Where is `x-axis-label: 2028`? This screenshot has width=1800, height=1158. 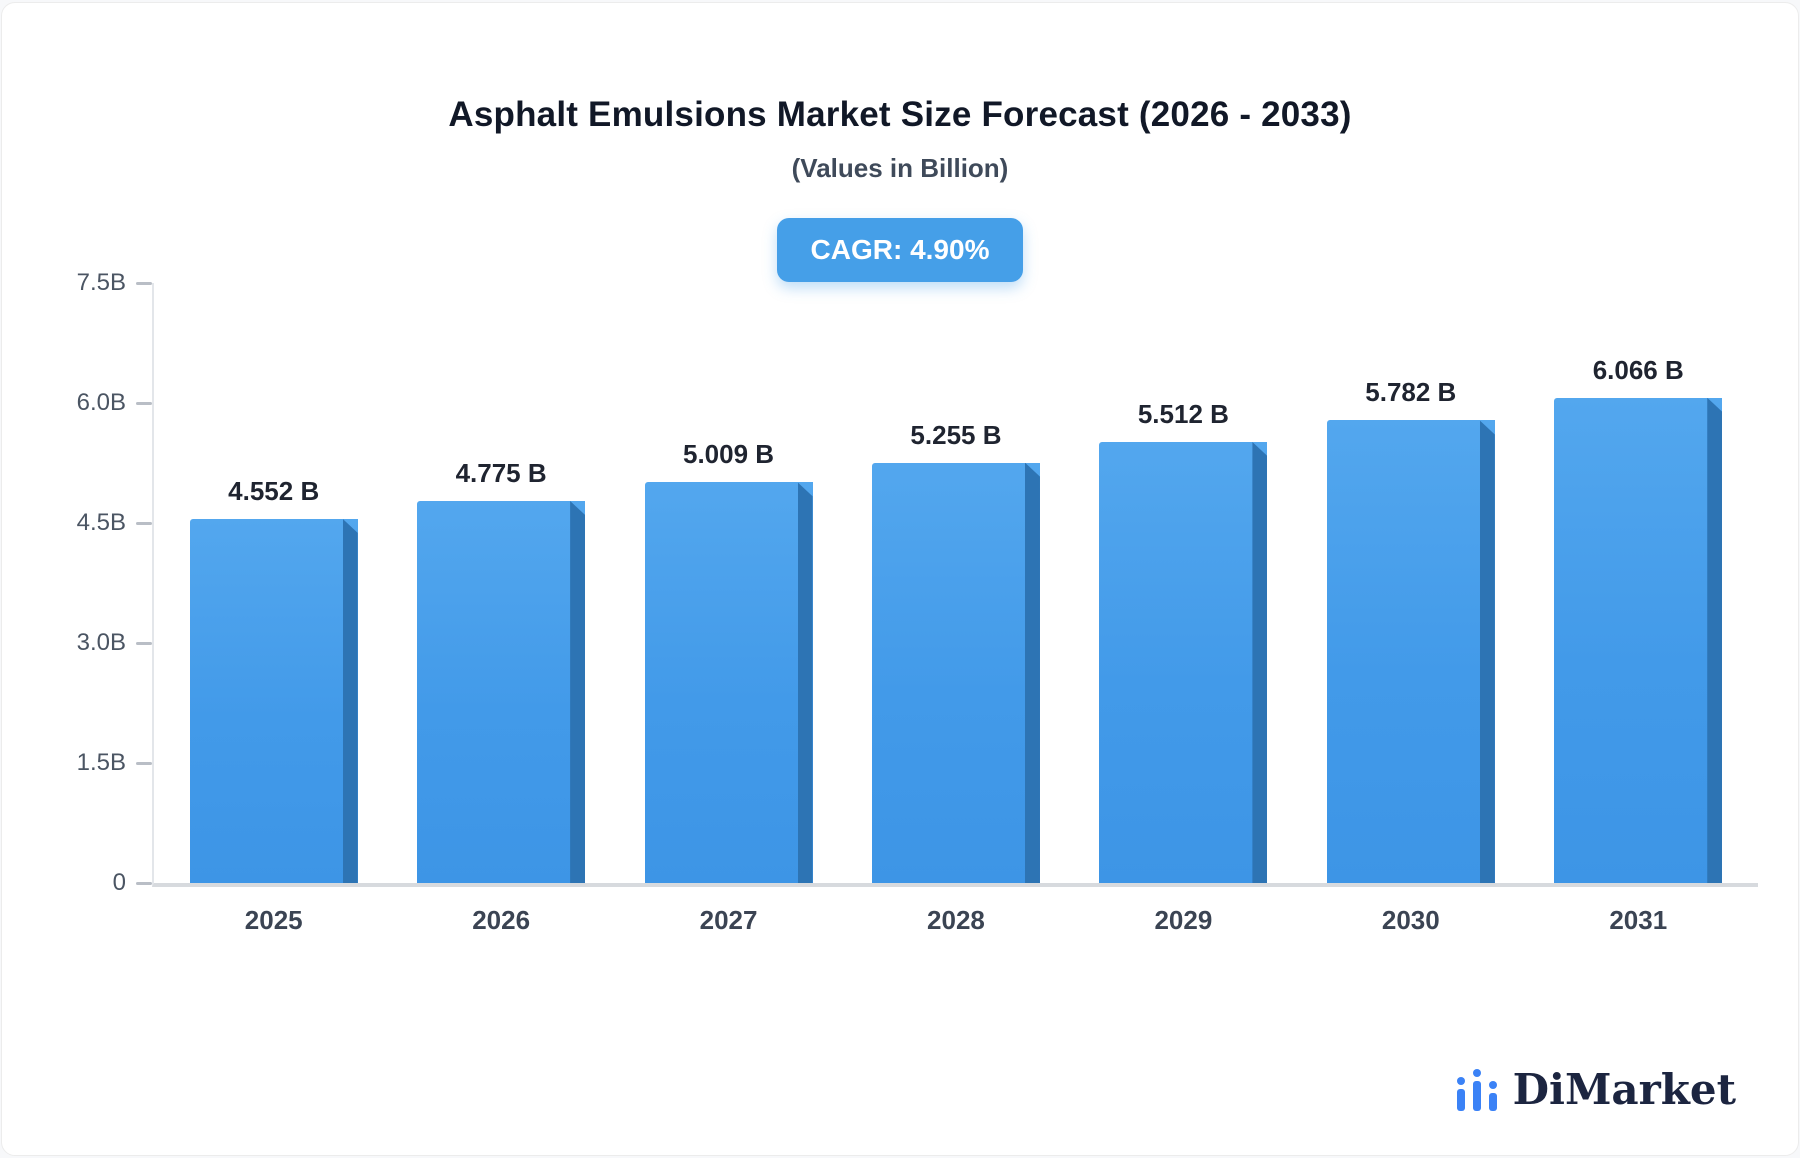
x-axis-label: 2028 is located at coordinates (956, 920).